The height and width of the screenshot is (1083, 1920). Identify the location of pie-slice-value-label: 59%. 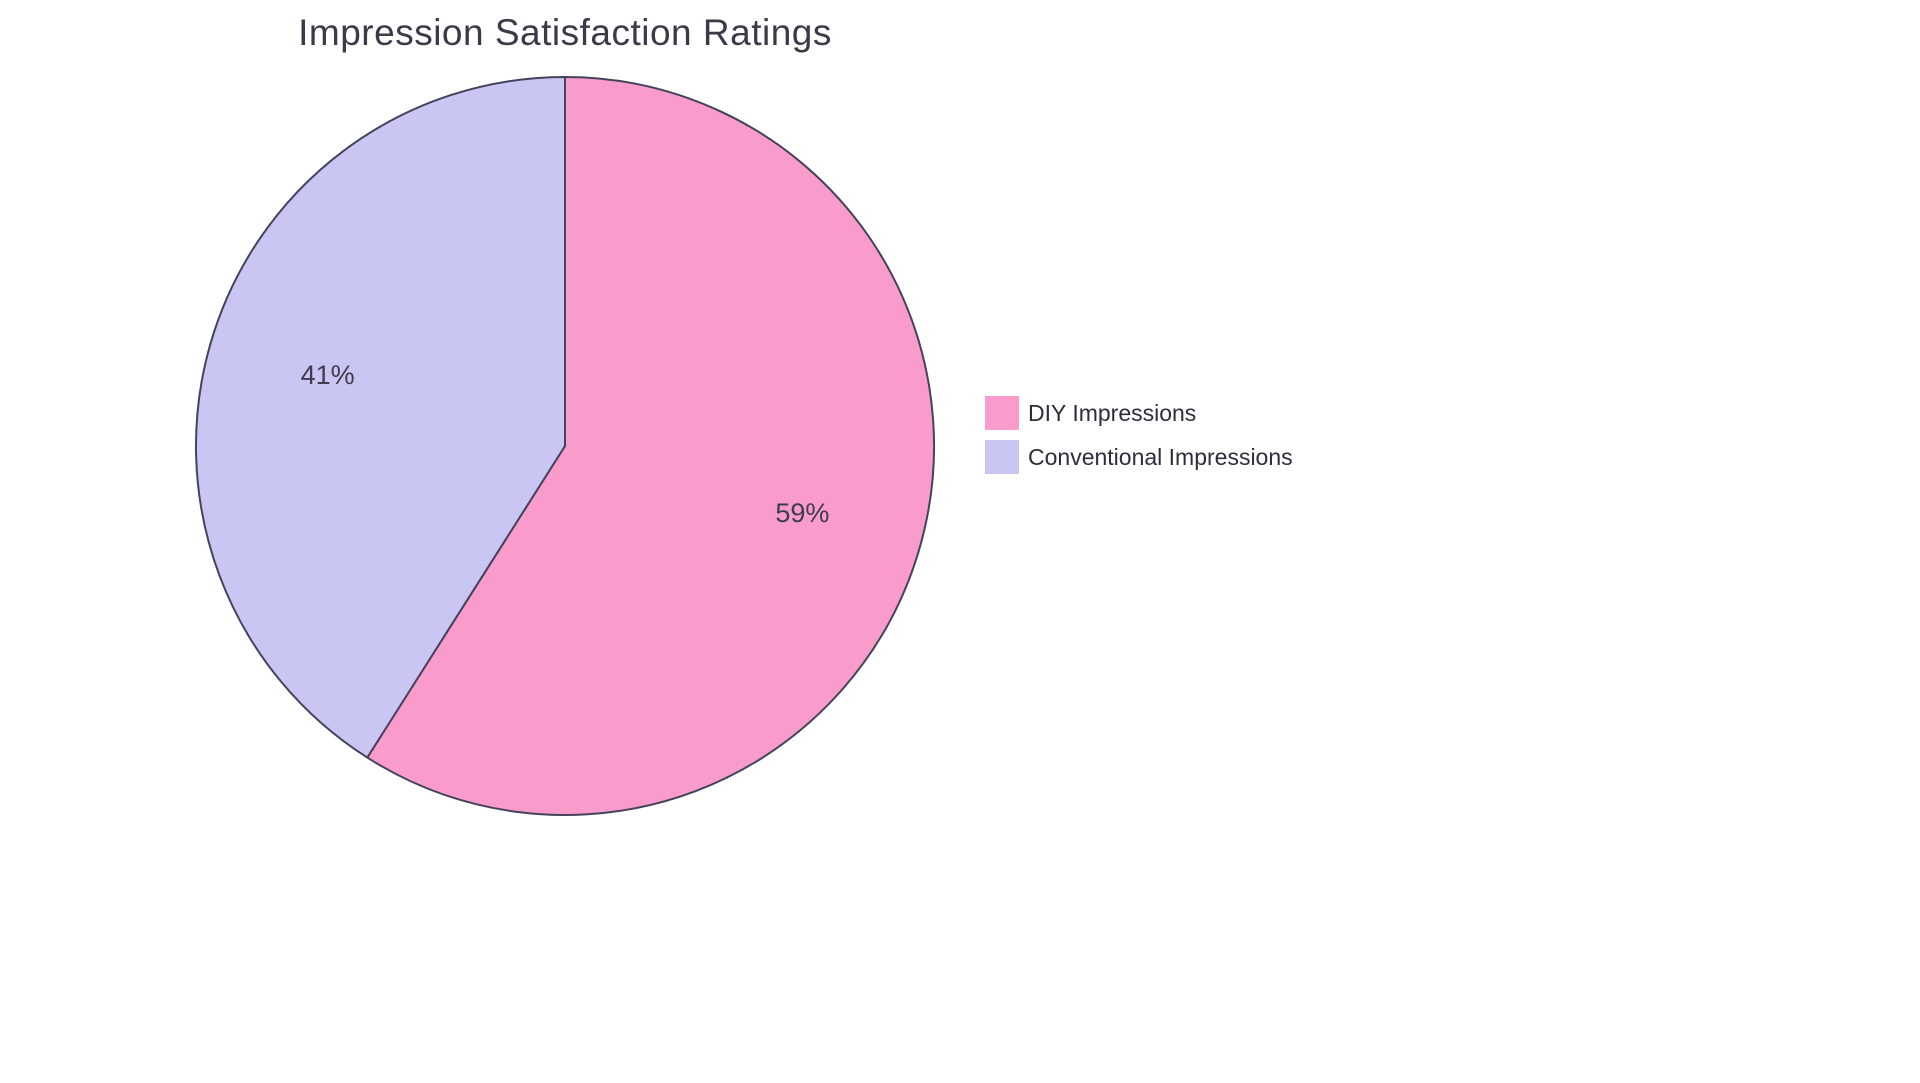
(802, 513).